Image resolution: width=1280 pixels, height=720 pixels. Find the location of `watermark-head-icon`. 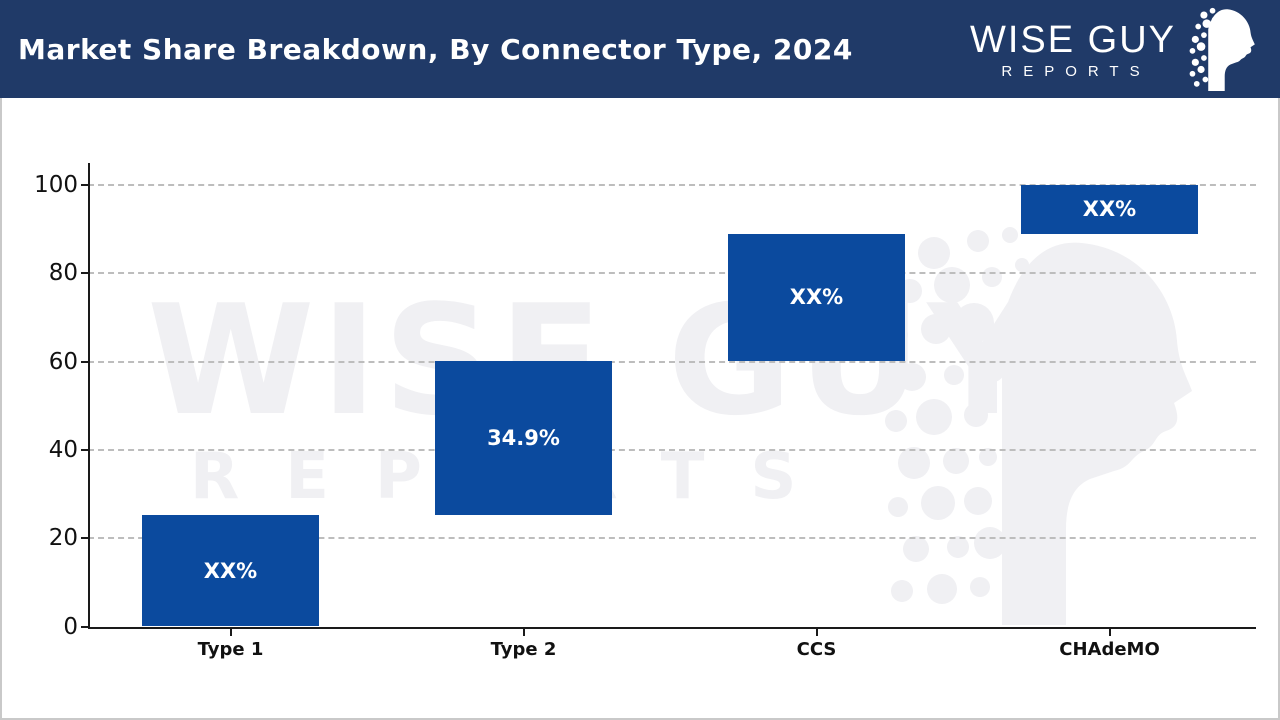

watermark-head-icon is located at coordinates (1037, 427).